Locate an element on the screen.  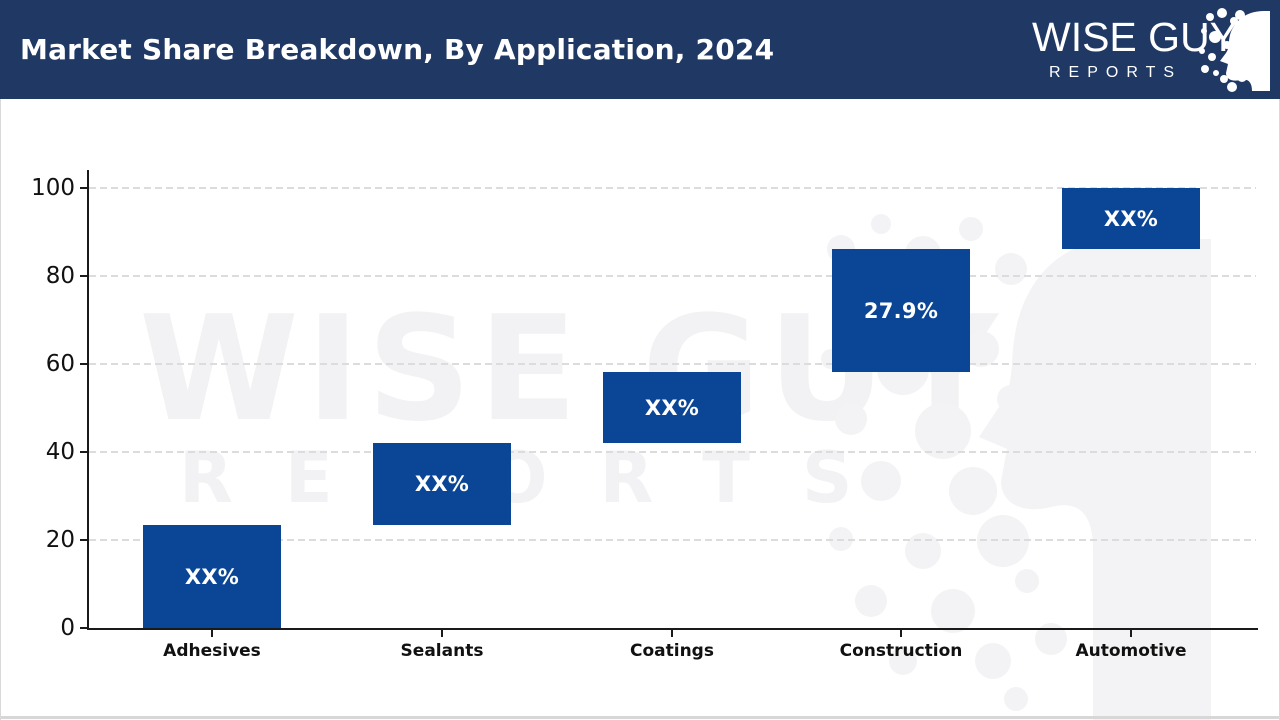
y-axis-tick-label: 40 is located at coordinates (60, 452).